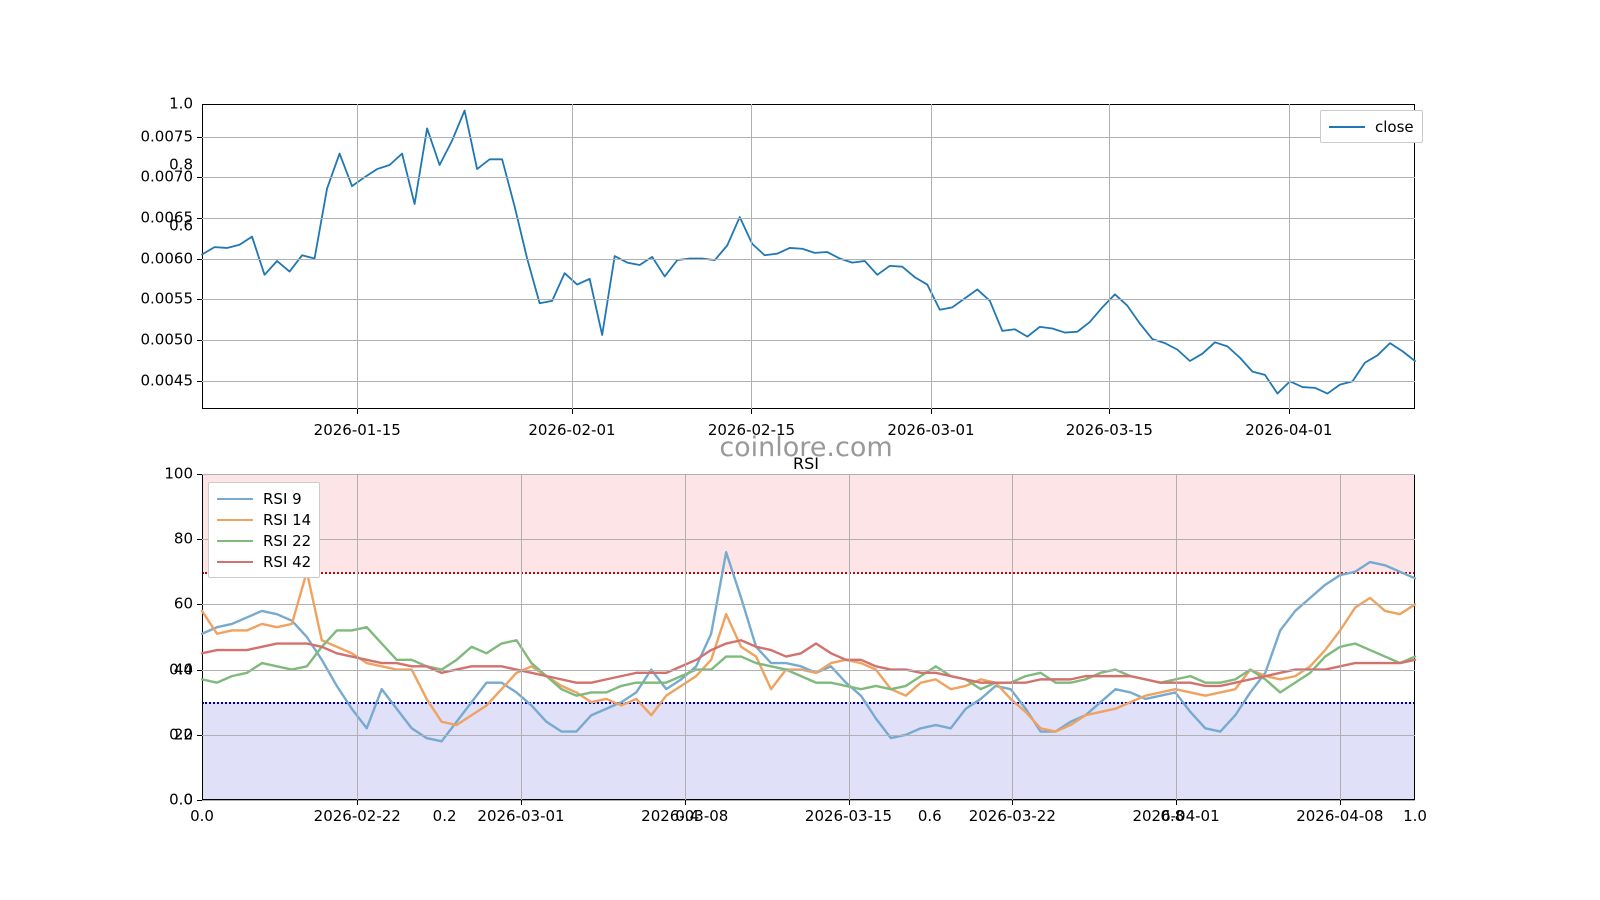 The image size is (1600, 900). I want to click on legend-entry-label: RSI 22, so click(287, 540).